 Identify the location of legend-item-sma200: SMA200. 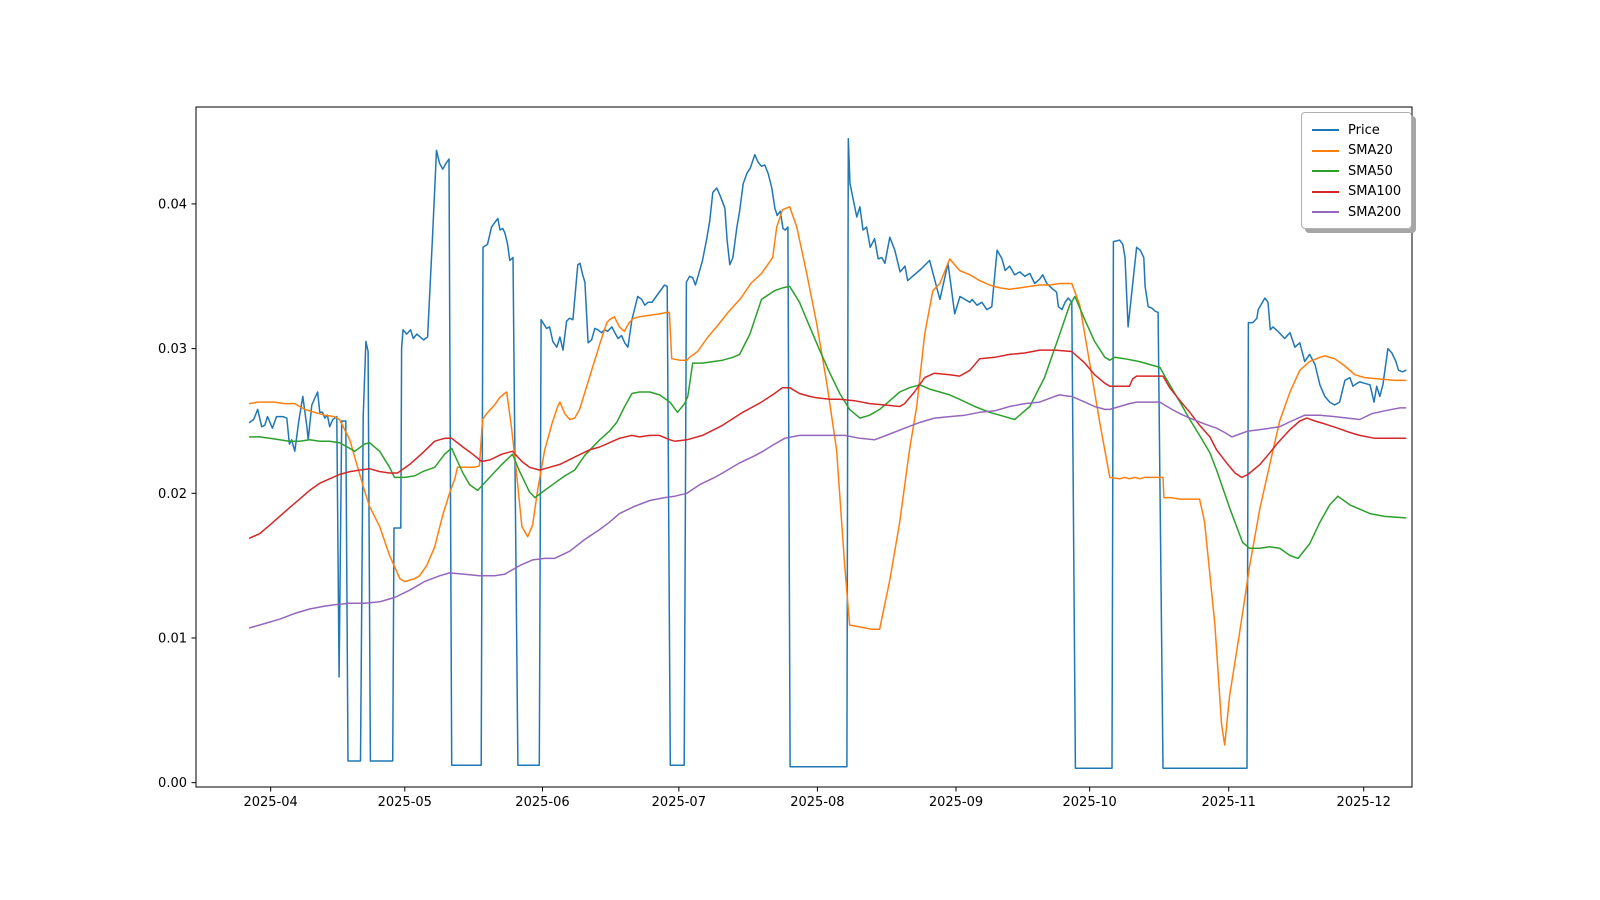
(1356, 212).